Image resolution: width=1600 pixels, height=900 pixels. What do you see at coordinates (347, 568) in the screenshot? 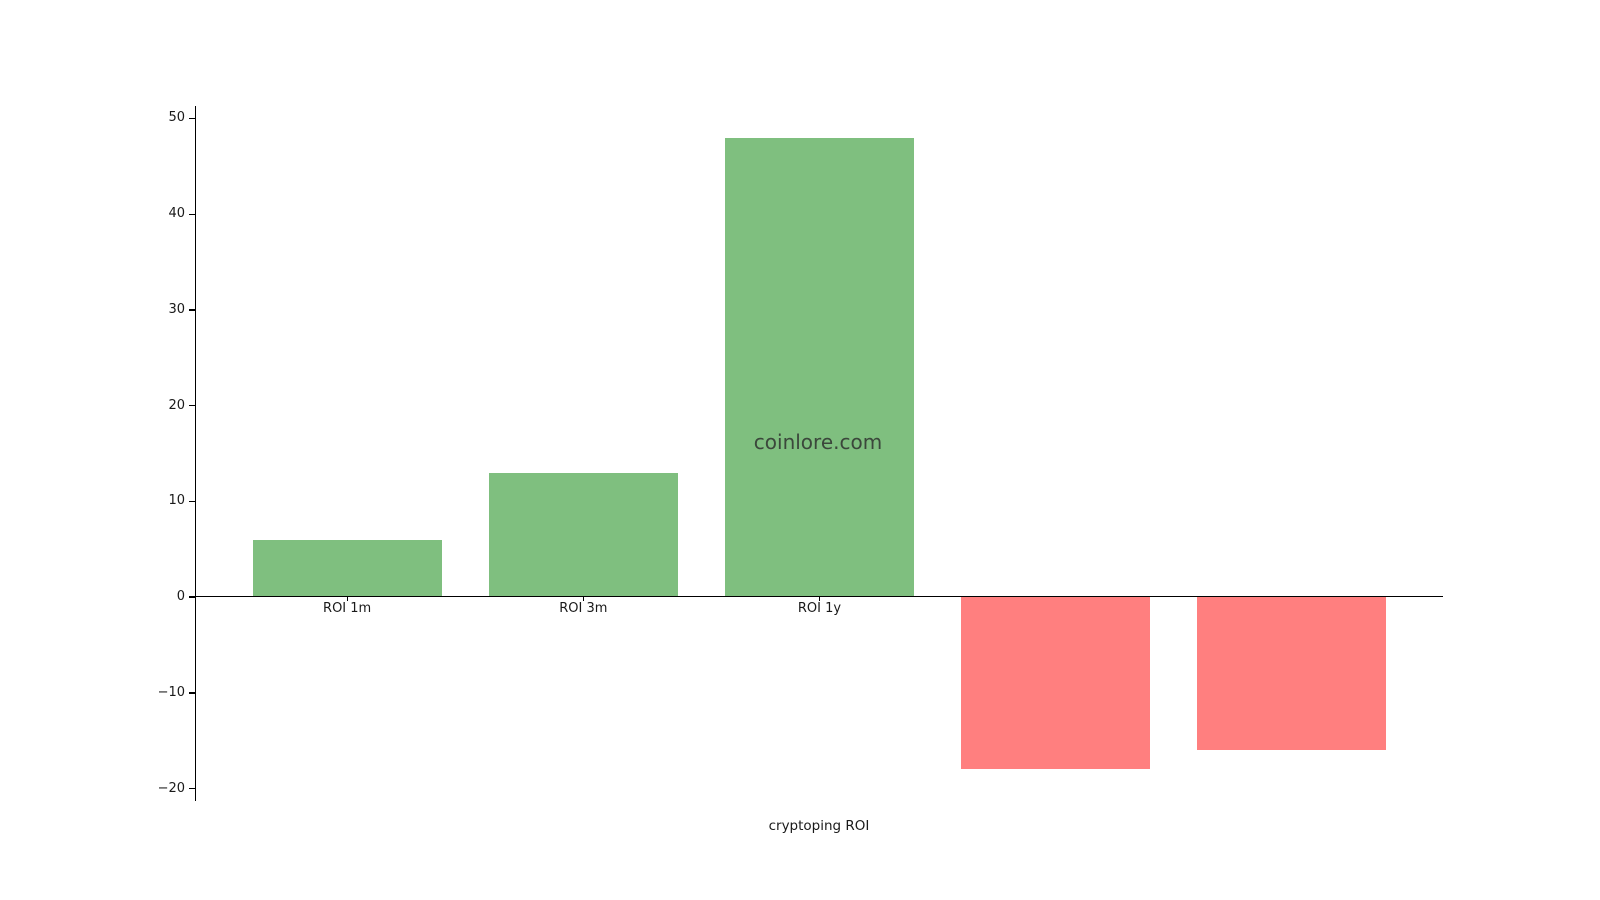
I see `bar-roi-1m` at bounding box center [347, 568].